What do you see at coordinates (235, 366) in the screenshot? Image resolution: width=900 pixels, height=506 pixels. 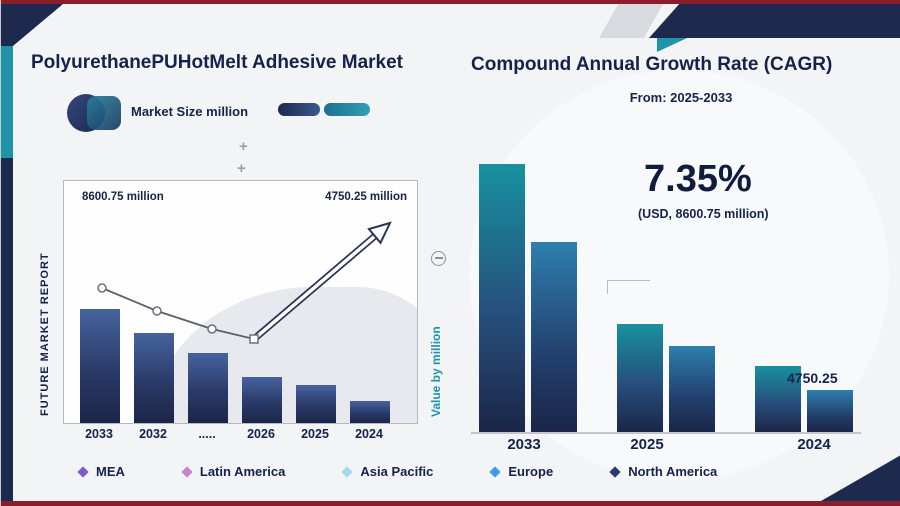 I see `market-size-bars` at bounding box center [235, 366].